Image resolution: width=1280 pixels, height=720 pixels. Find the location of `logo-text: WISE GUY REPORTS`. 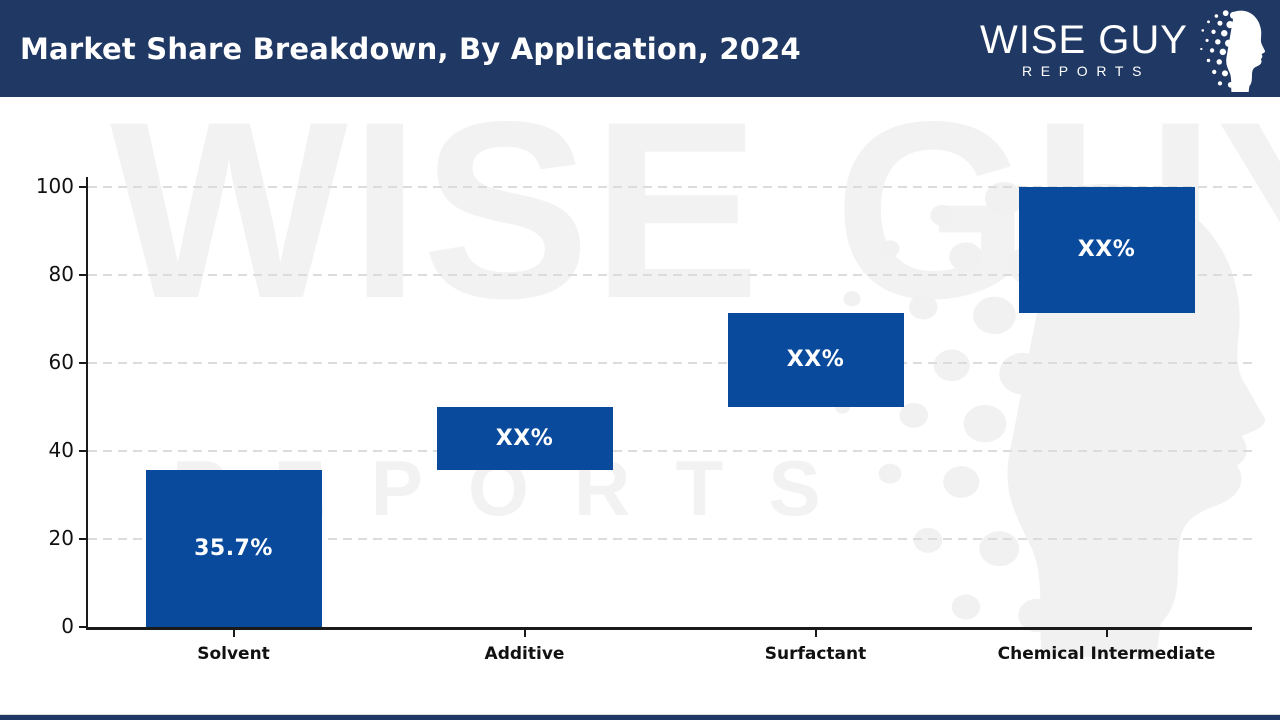

logo-text: WISE GUY REPORTS is located at coordinates (1084, 49).